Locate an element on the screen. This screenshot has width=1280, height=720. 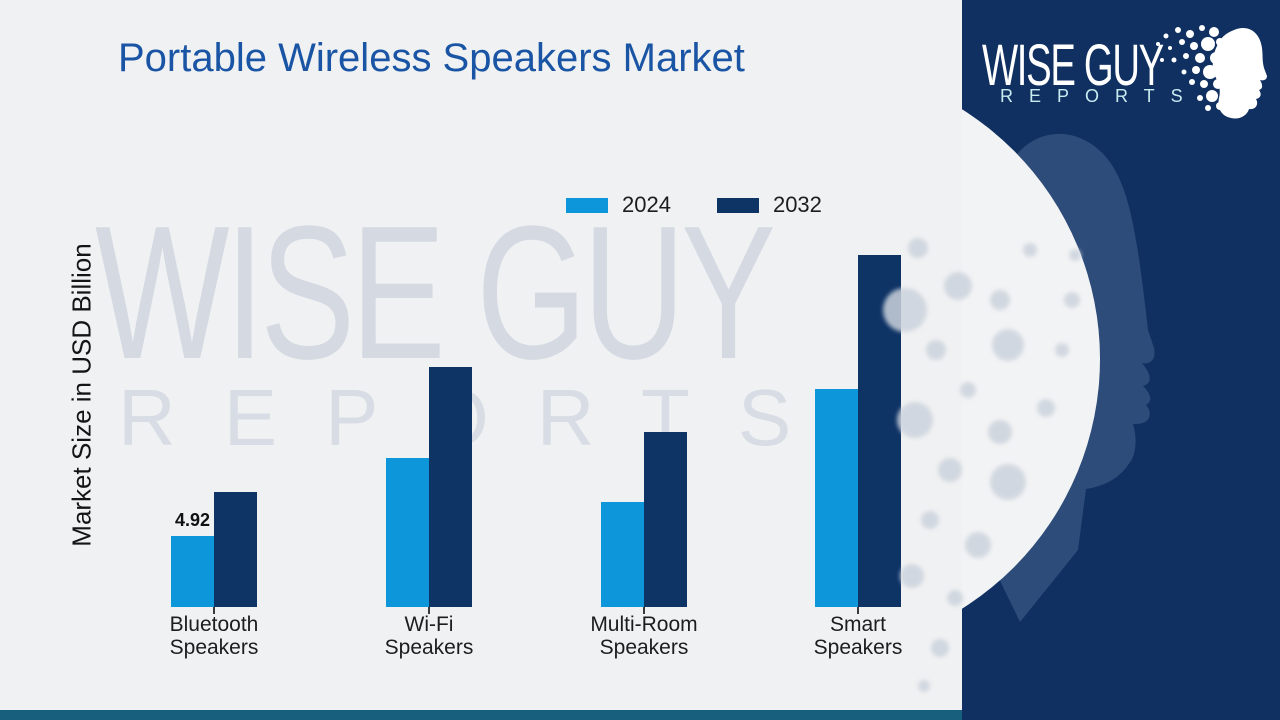
legend-item-2024: 2024 is located at coordinates (618, 205).